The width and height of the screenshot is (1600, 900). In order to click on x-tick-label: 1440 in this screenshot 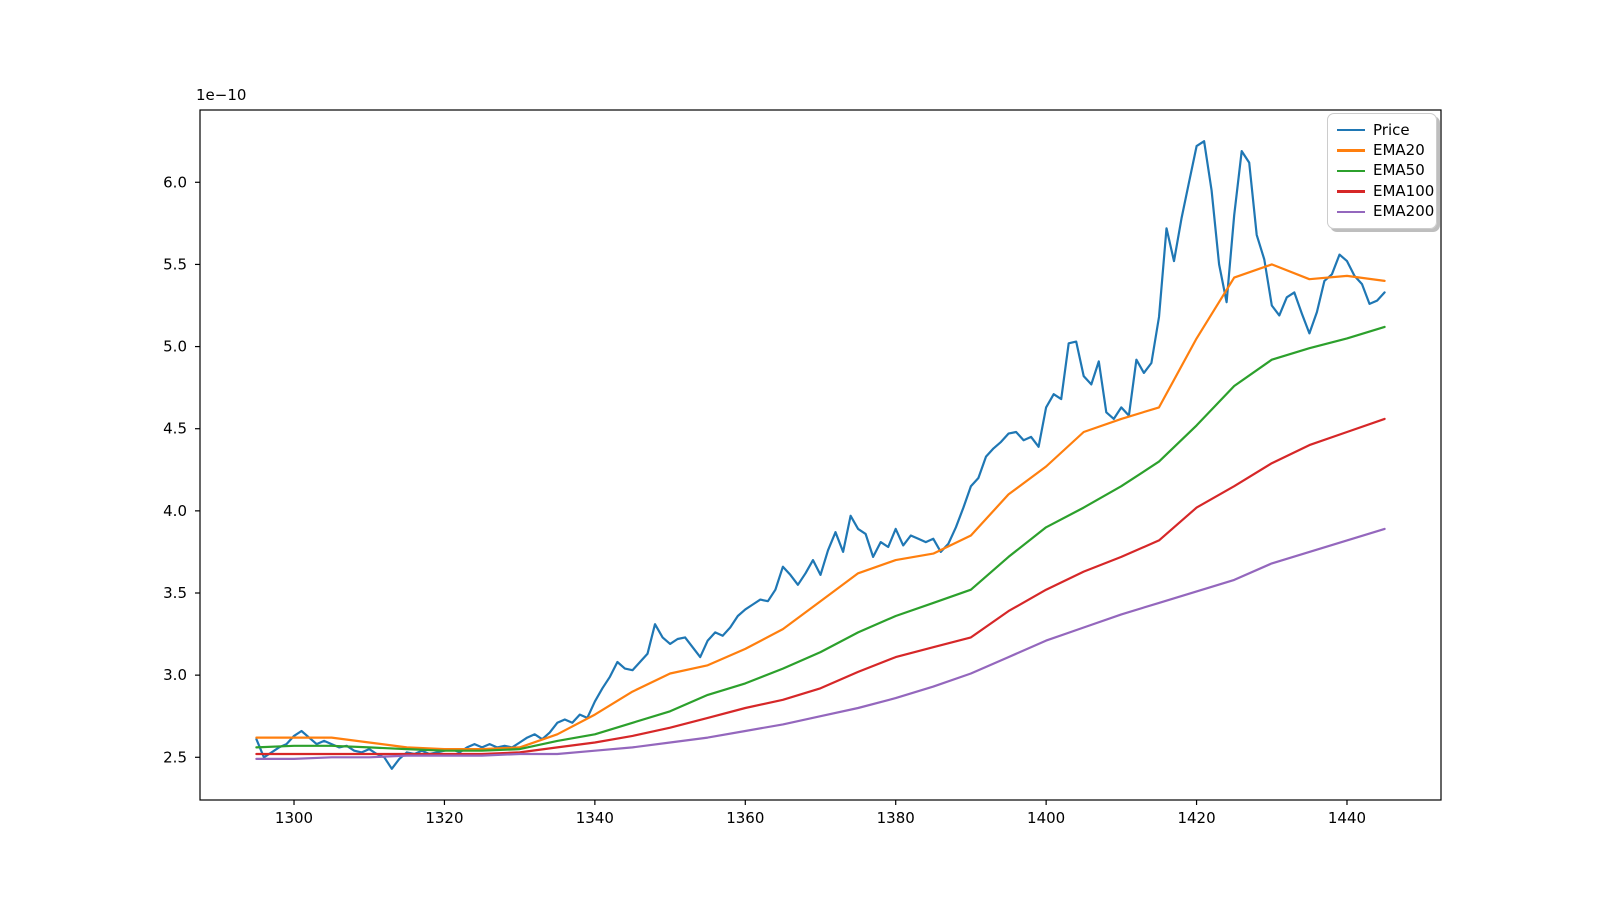, I will do `click(1347, 818)`.